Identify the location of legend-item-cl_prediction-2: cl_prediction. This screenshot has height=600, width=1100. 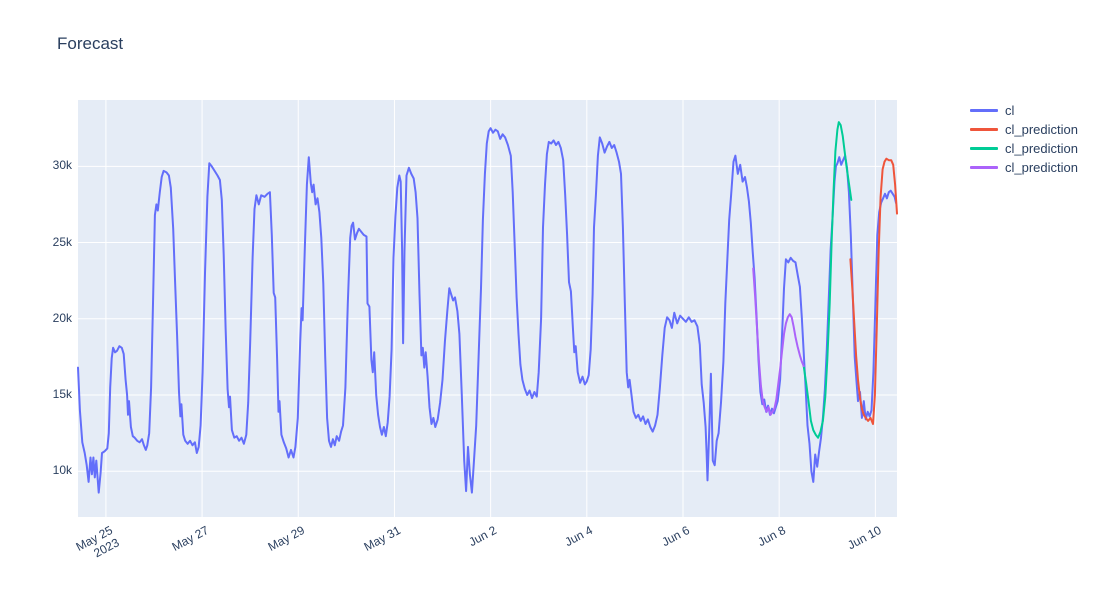
(1024, 148).